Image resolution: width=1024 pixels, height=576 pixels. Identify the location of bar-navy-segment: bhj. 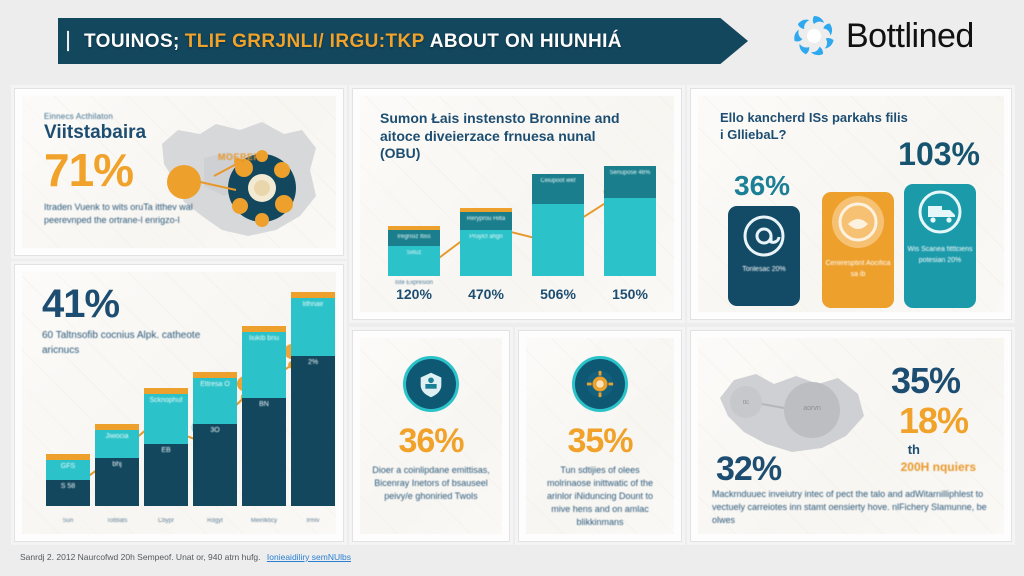
(117, 482).